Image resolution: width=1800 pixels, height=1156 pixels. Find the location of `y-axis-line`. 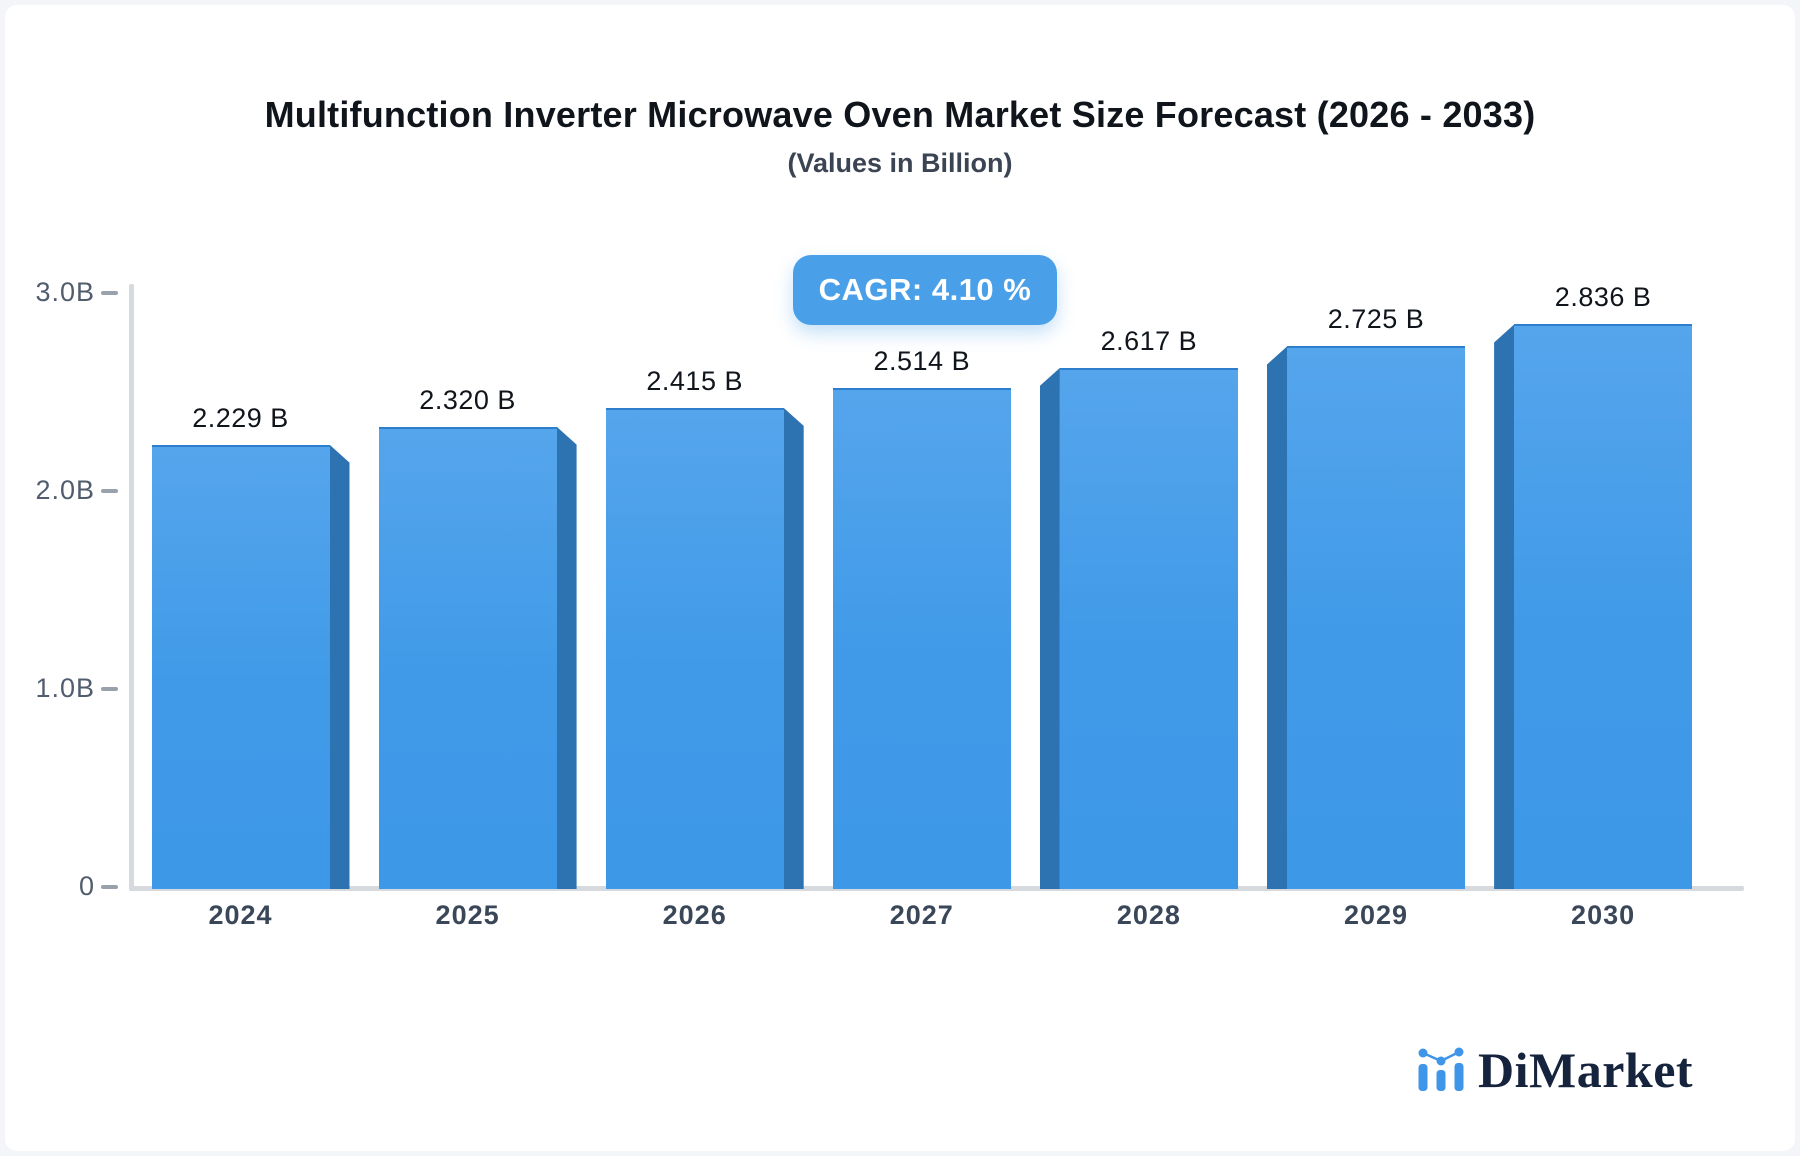

y-axis-line is located at coordinates (131, 587).